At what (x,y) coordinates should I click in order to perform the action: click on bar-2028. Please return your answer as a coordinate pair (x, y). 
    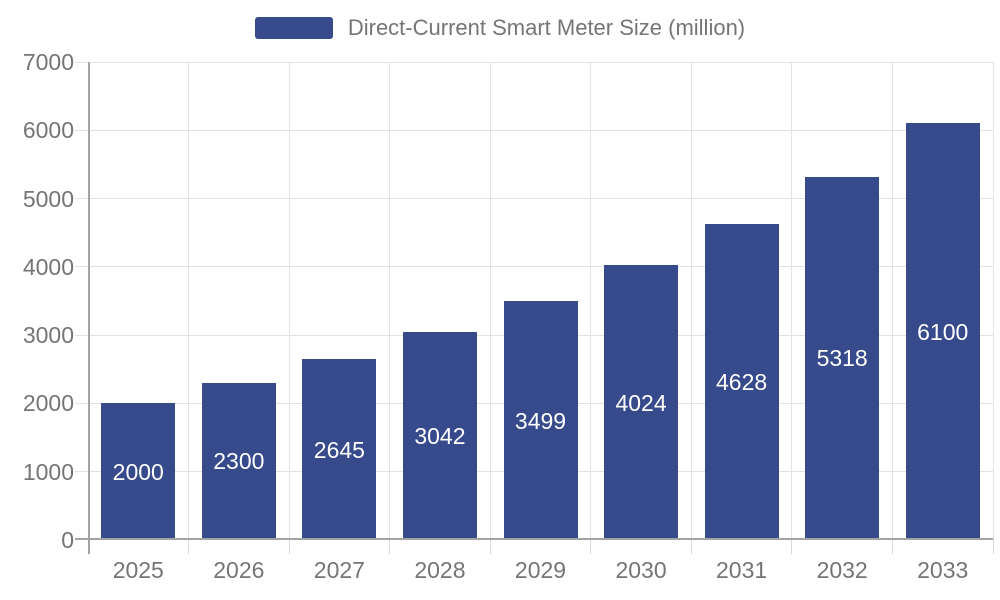
    Looking at the image, I should click on (439, 436).